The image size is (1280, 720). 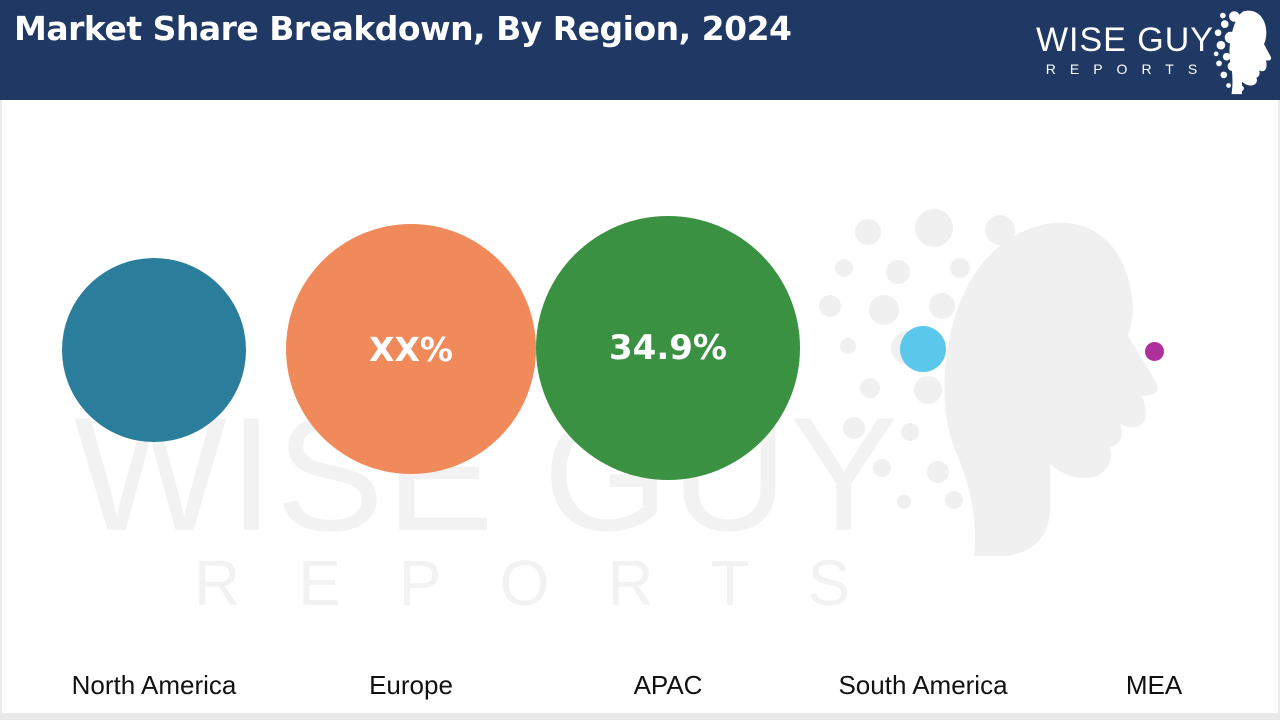 What do you see at coordinates (154, 350) in the screenshot?
I see `bubble-north-america` at bounding box center [154, 350].